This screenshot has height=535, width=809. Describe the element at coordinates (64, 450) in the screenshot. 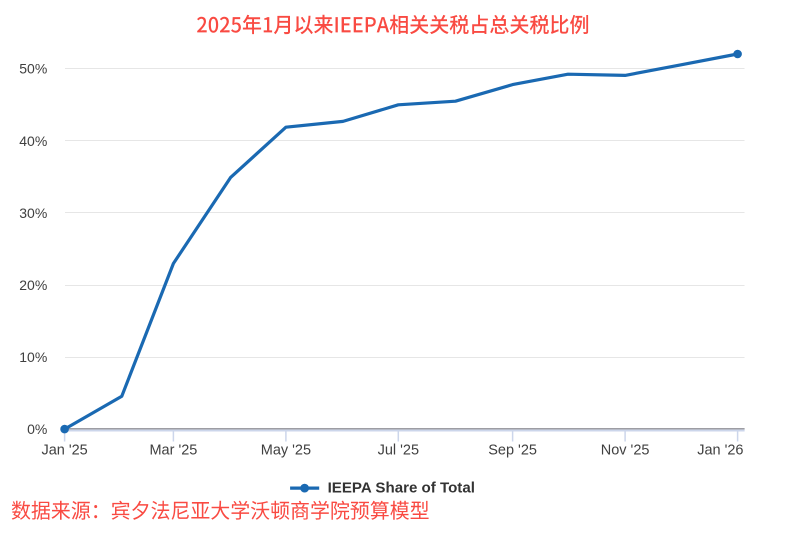

I see `svg-text: Jan '25` at that location.